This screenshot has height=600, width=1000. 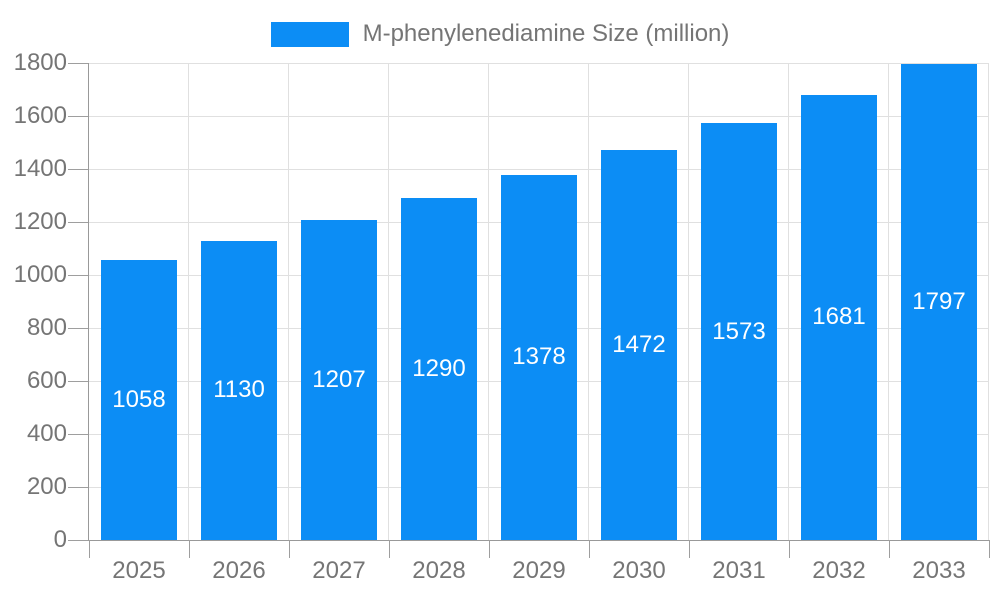 I want to click on y-axis-tick-label: 200, so click(x=46, y=486).